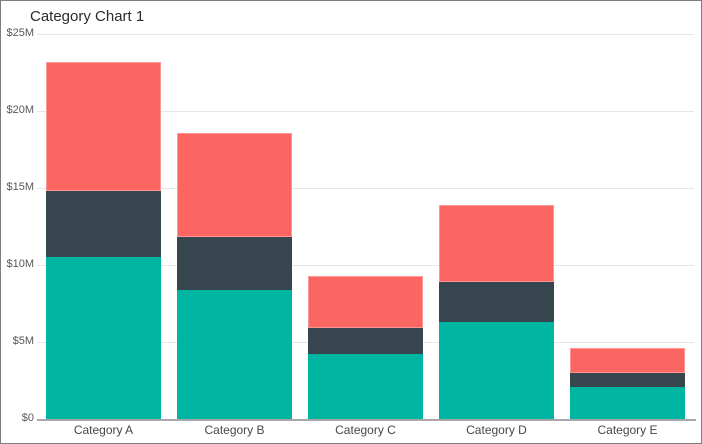  What do you see at coordinates (234, 354) in the screenshot?
I see `bar-segment-category-b-series-1-teal` at bounding box center [234, 354].